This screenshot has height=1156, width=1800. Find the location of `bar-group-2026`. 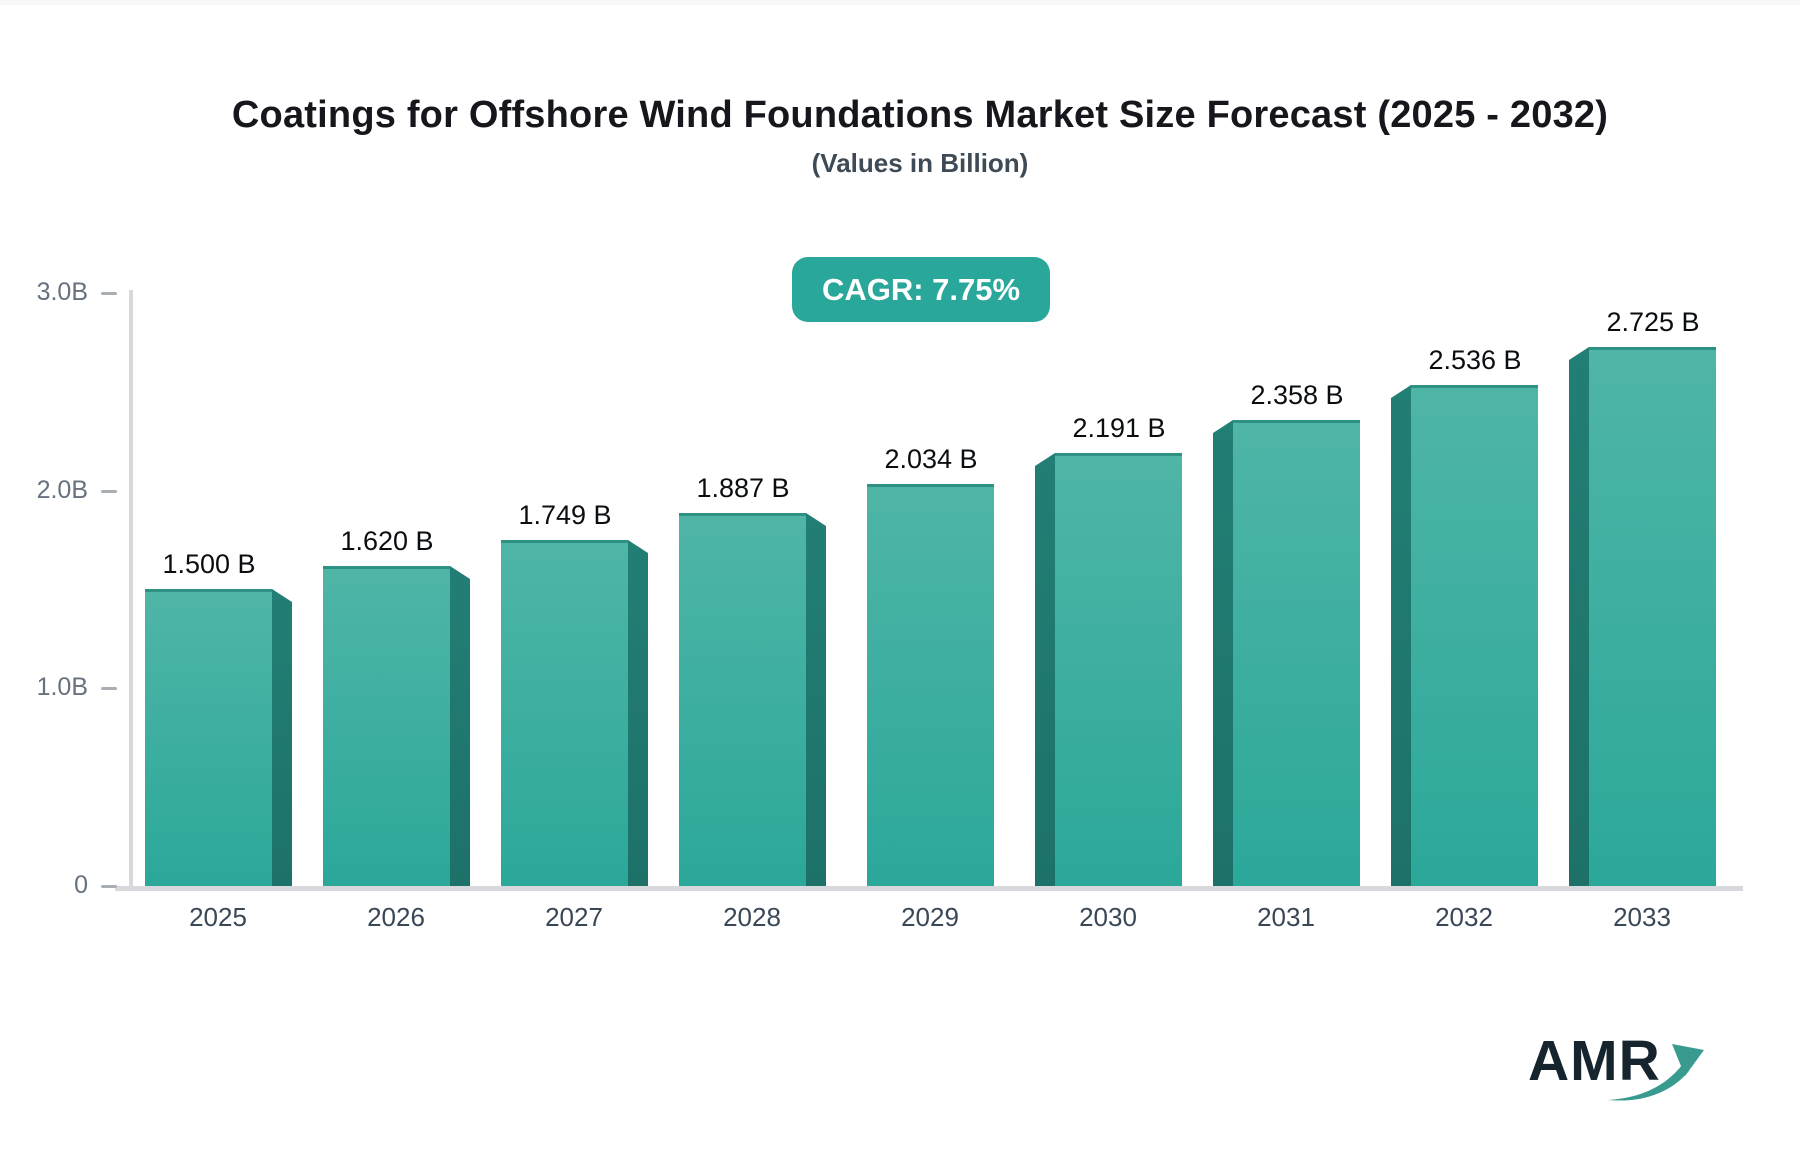

bar-group-2026 is located at coordinates (396, 726).